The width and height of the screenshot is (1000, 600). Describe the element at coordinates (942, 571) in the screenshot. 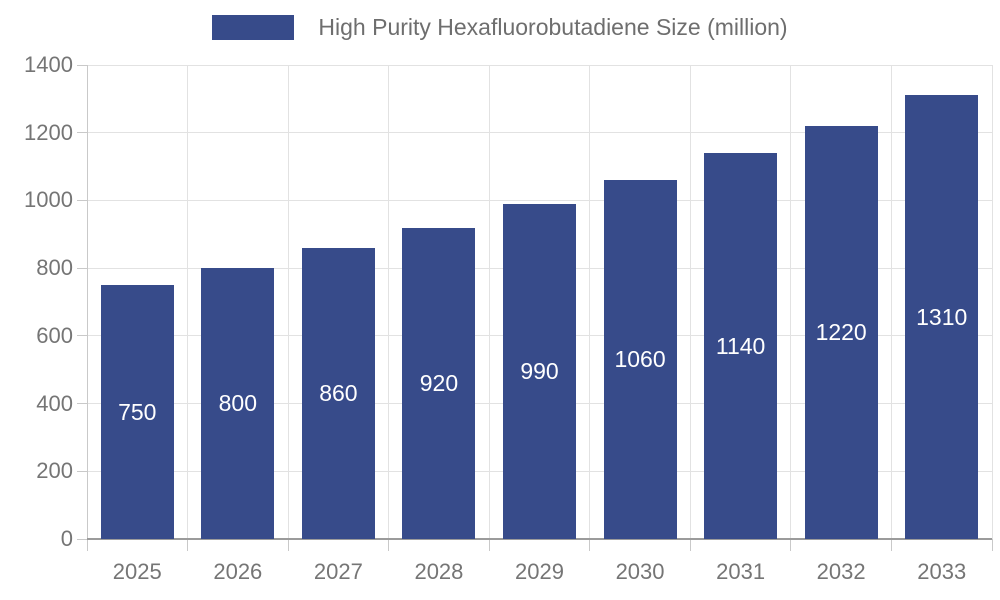

I see `x-axis-tick-label: 2033` at that location.